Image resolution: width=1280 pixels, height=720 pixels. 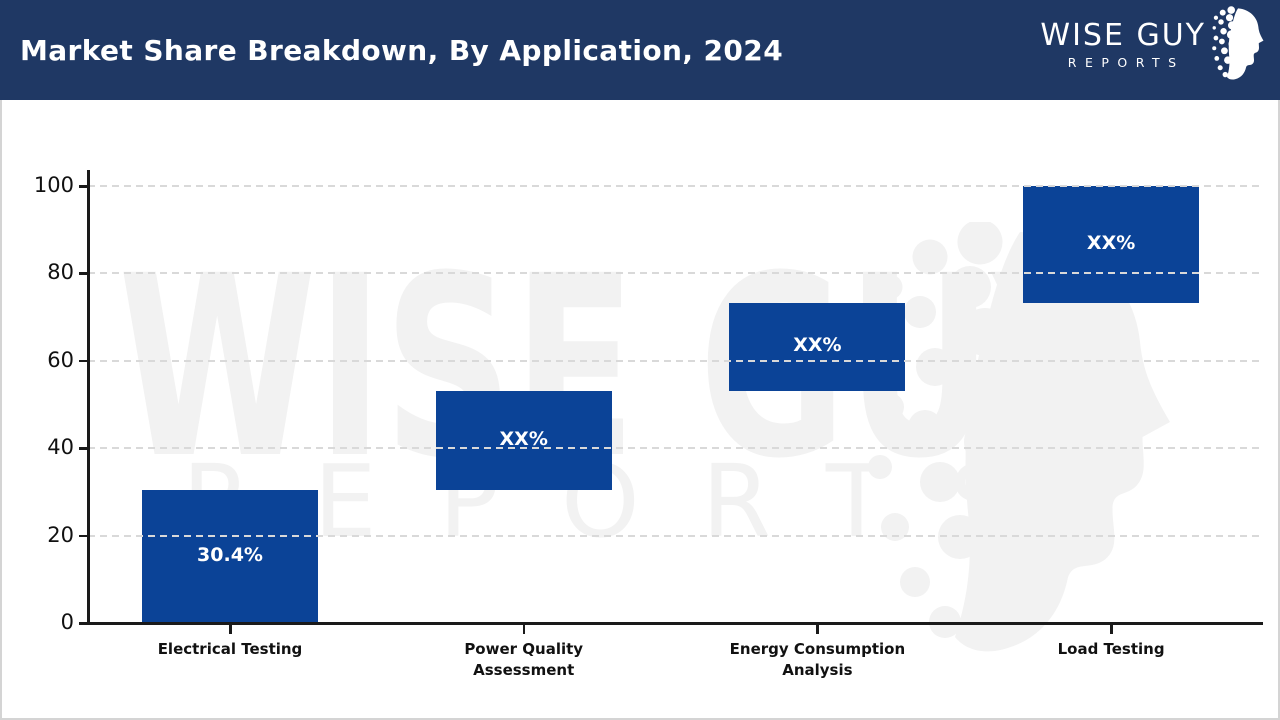 I want to click on wise-guy-face-icon, so click(x=1238, y=43).